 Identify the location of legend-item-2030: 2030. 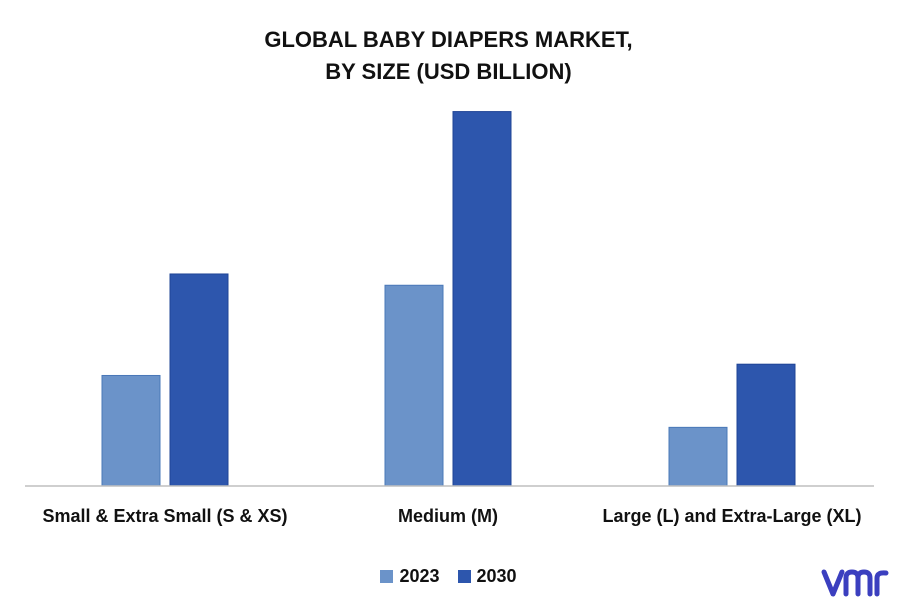
(487, 576).